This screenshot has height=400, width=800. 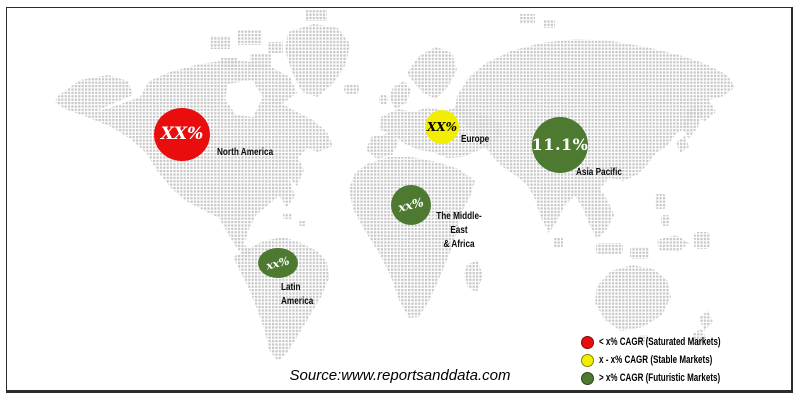 I want to click on legend-label-stable: x - x% CAGR (Stable Markets), so click(x=656, y=360).